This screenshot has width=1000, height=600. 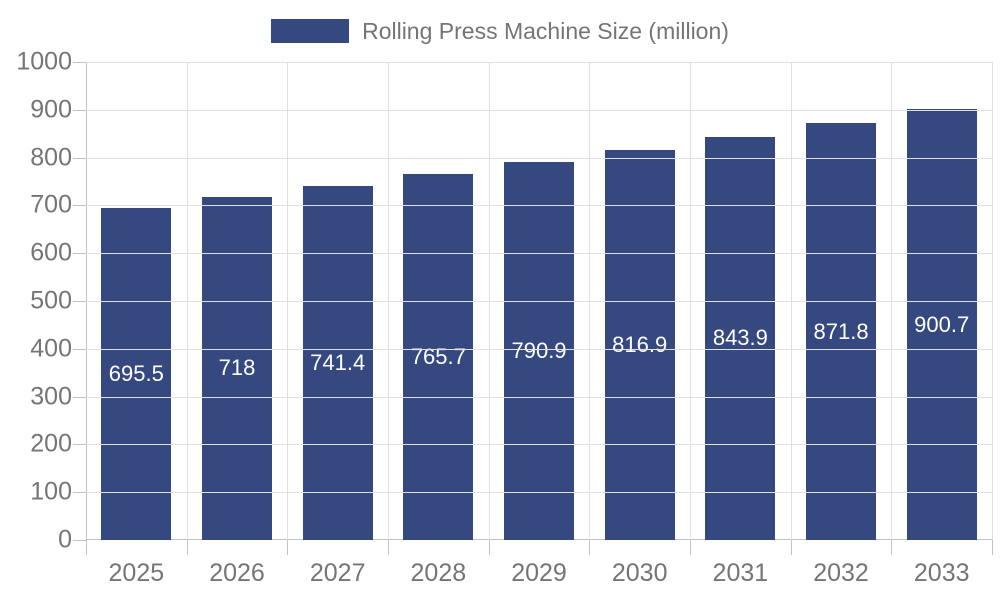 I want to click on bar-slot: 695.5, so click(x=136, y=301).